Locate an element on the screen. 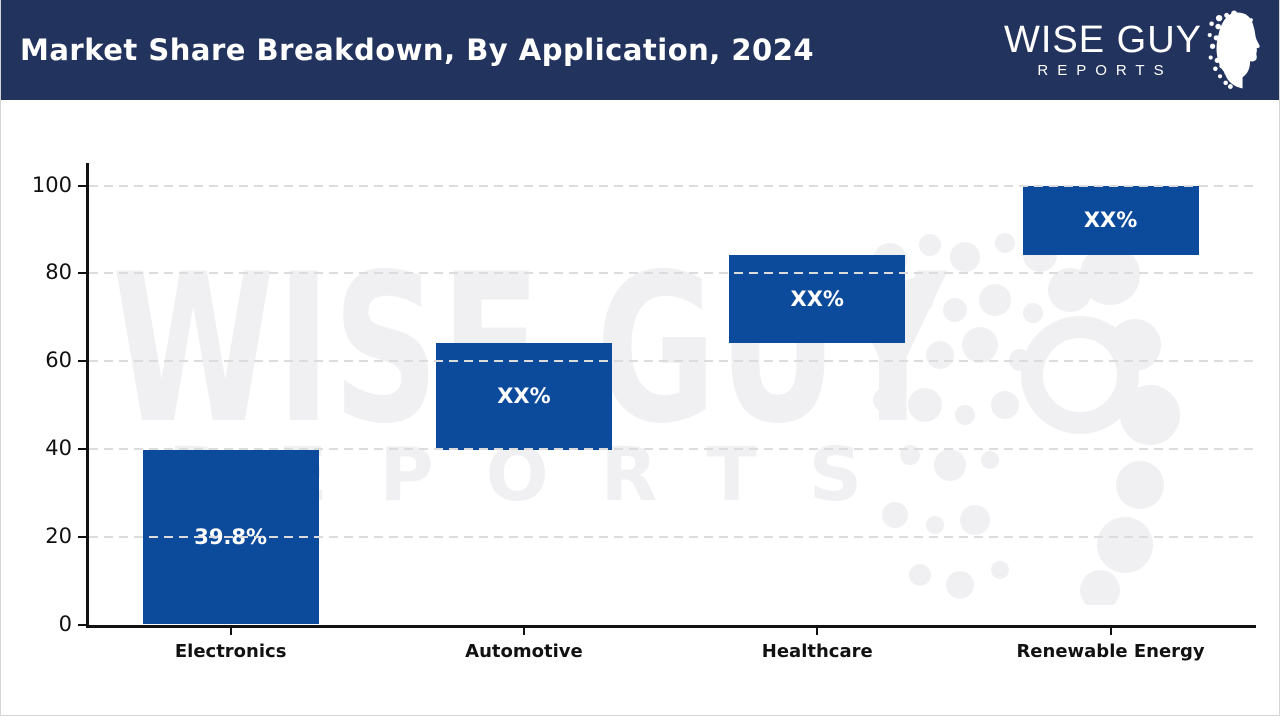  bar-healthcare: XX% is located at coordinates (817, 298).